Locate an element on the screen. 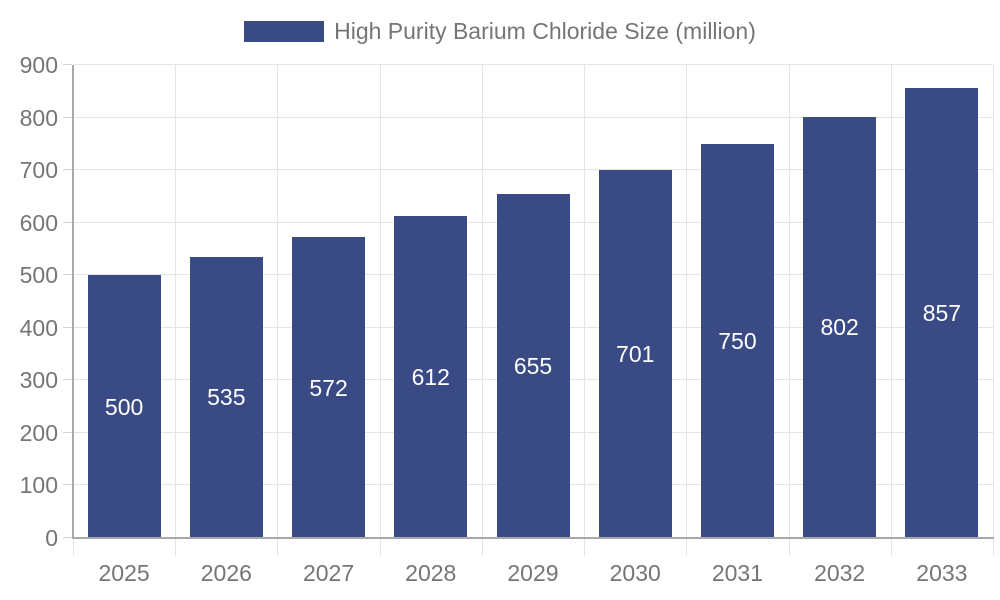 This screenshot has width=1000, height=600. bar-value-label: 701 is located at coordinates (635, 353).